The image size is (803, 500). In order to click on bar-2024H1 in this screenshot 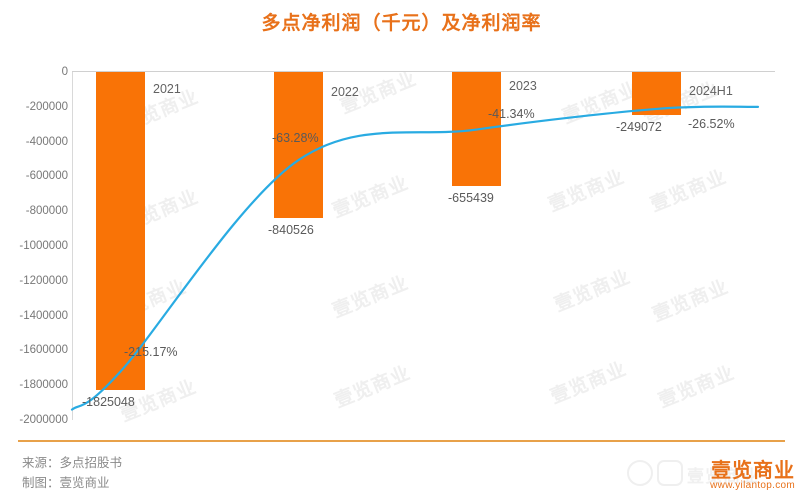, I will do `click(656, 94)`.